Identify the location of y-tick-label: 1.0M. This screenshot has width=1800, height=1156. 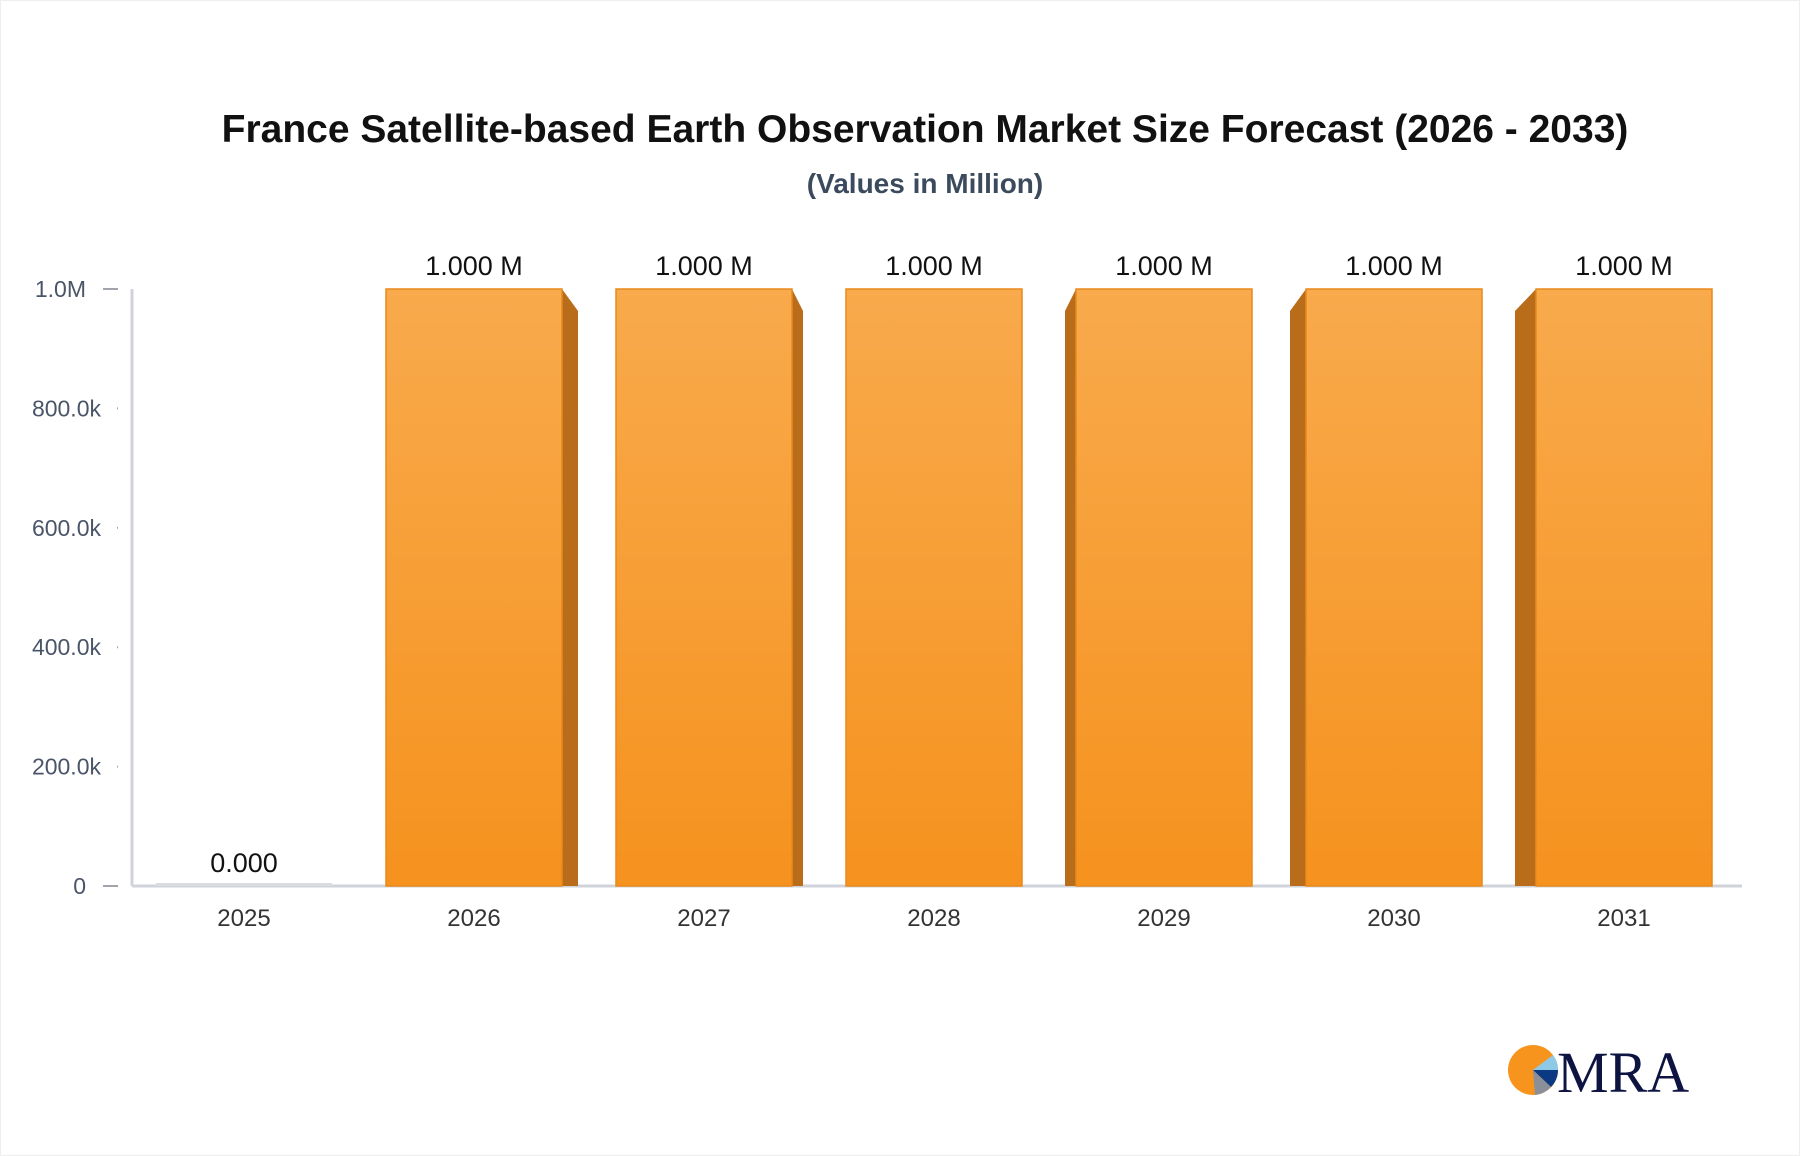
(60, 289).